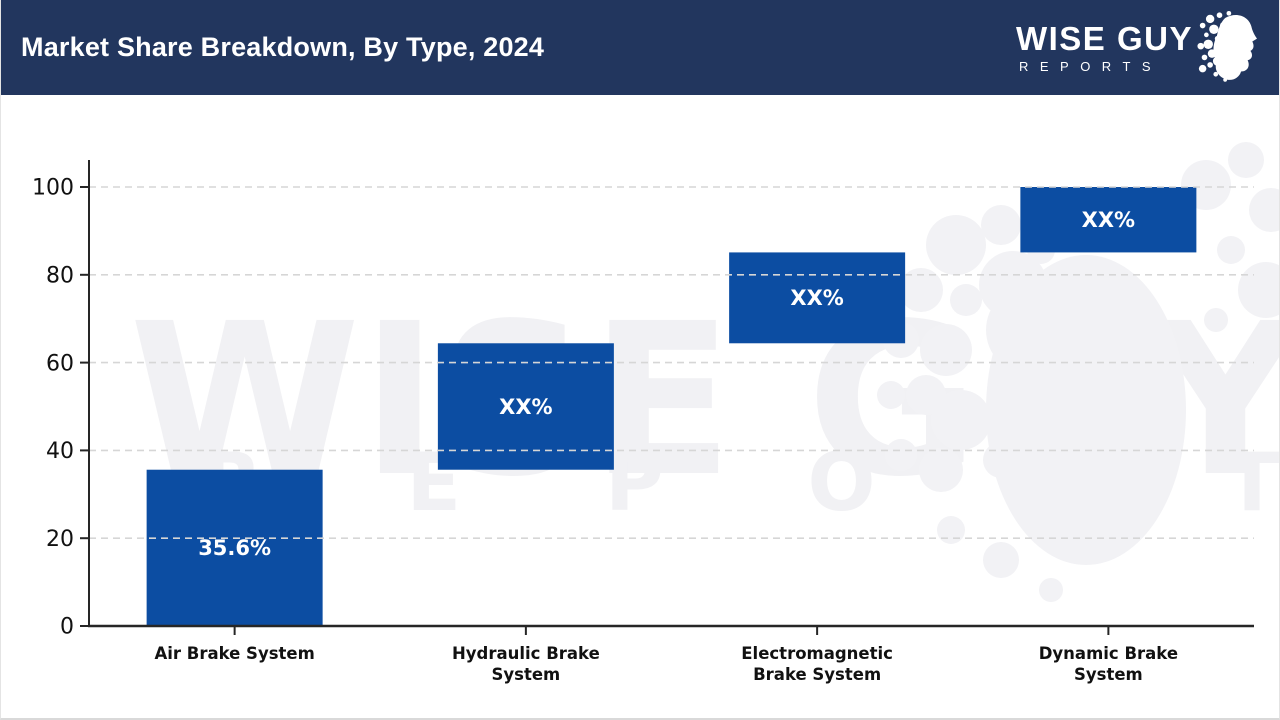 This screenshot has height=720, width=1280. I want to click on bar-air-brake-system, so click(234, 547).